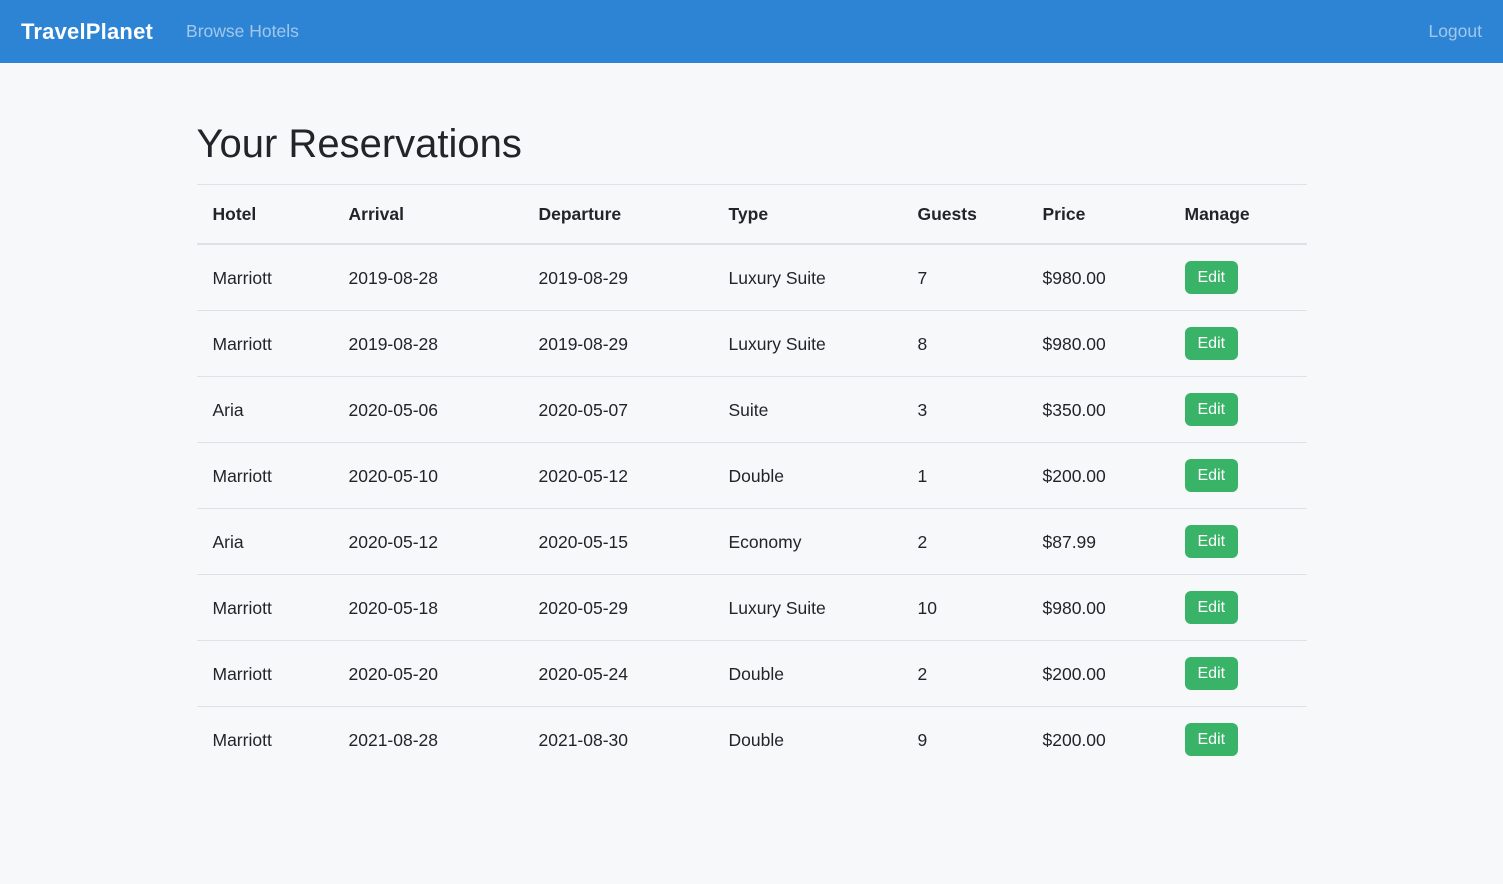 Image resolution: width=1503 pixels, height=884 pixels. Describe the element at coordinates (807, 214) in the screenshot. I see `column-header-type: Type` at that location.